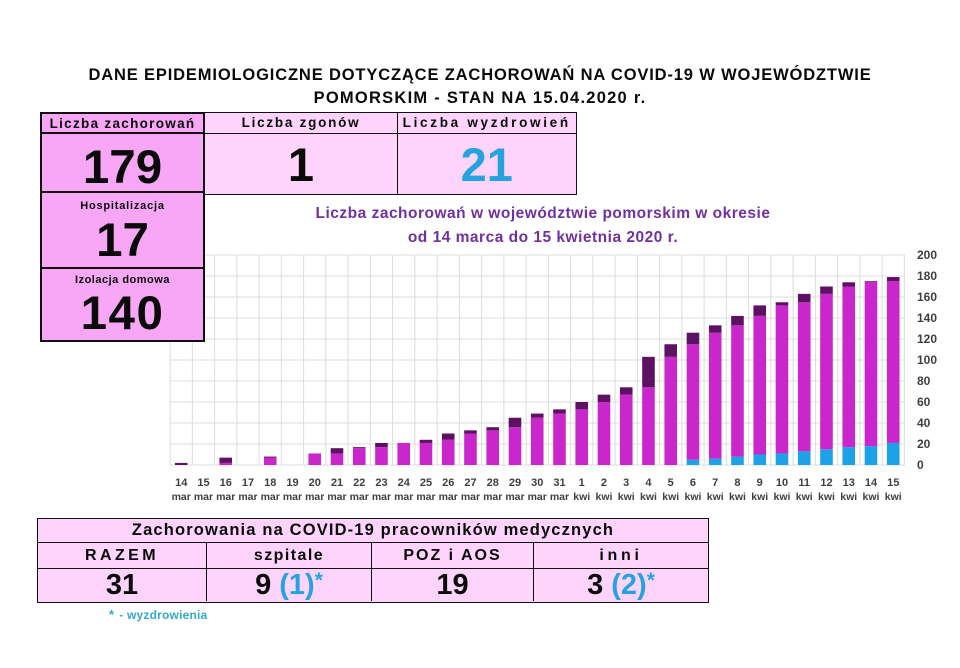 Image resolution: width=960 pixels, height=668 pixels. I want to click on svg-text: 0, so click(920, 465).